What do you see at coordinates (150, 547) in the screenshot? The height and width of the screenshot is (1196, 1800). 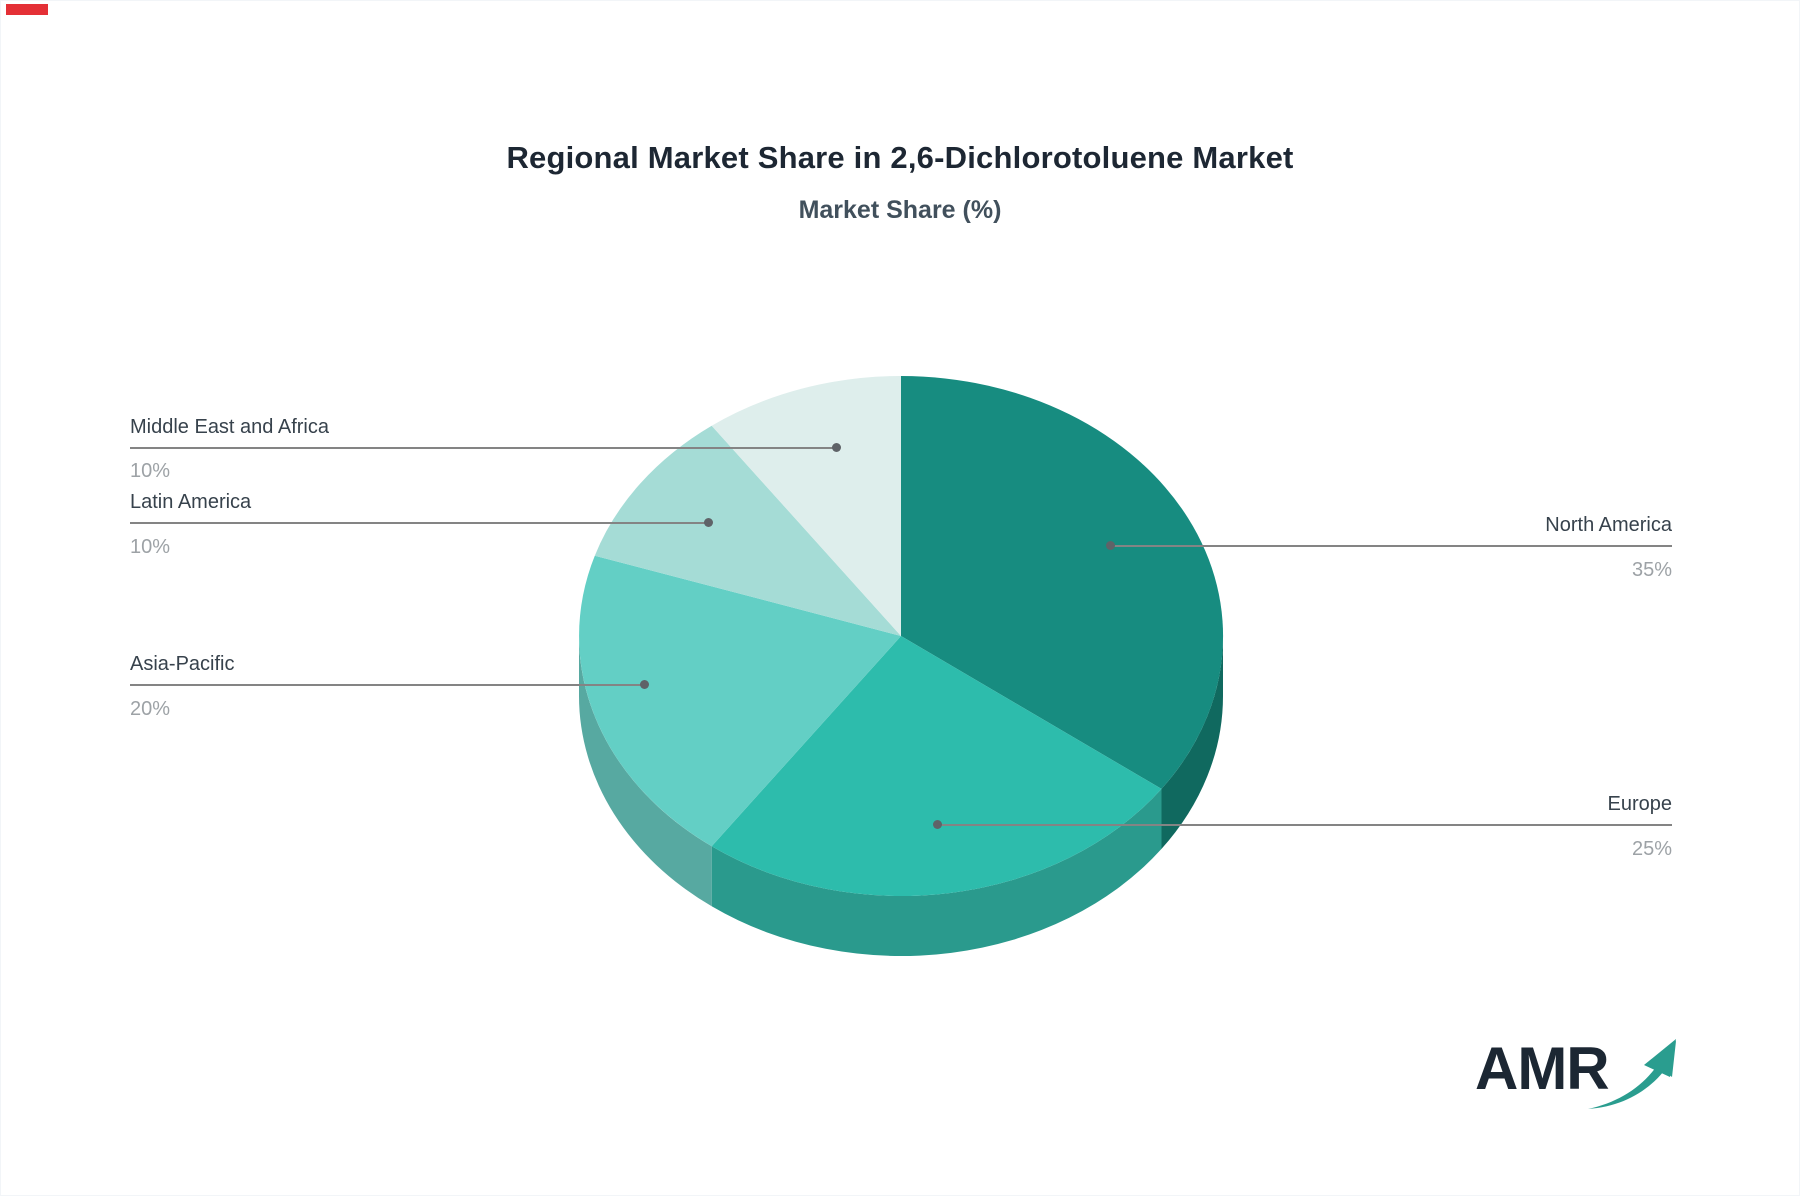 I see `pct-latin-america: 10%` at bounding box center [150, 547].